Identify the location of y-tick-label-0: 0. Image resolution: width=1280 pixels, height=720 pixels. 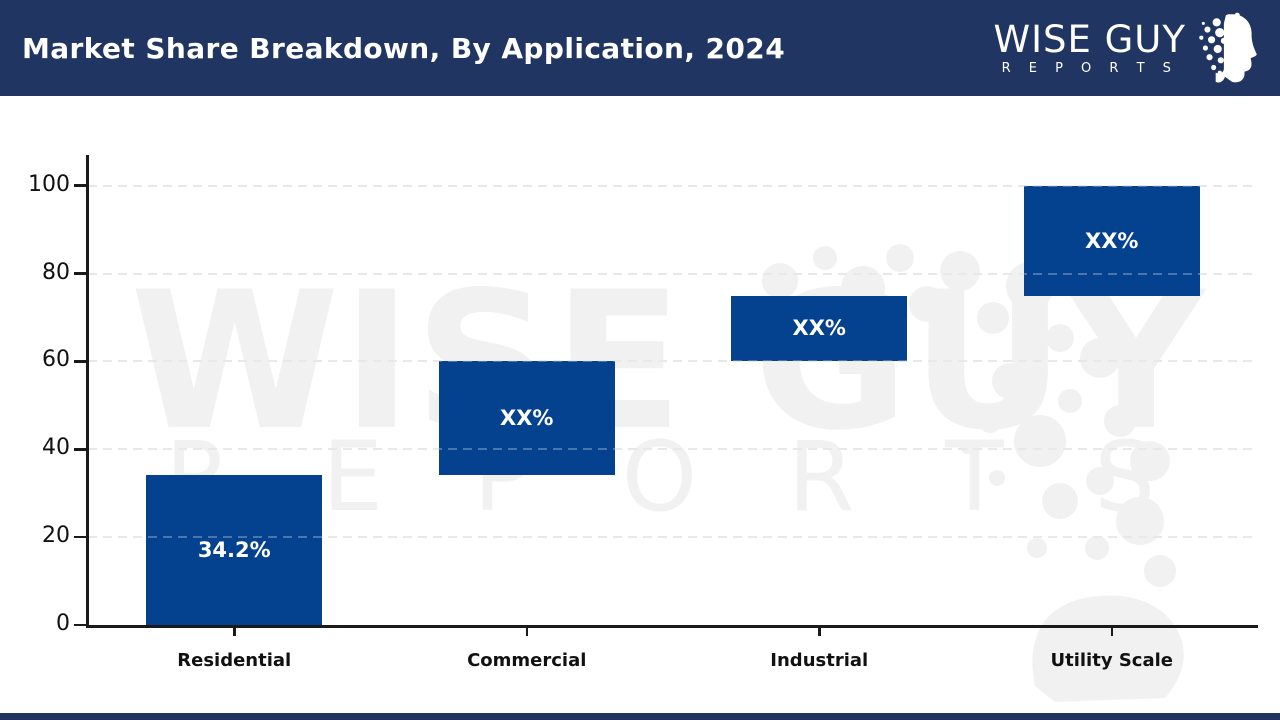
(63, 623).